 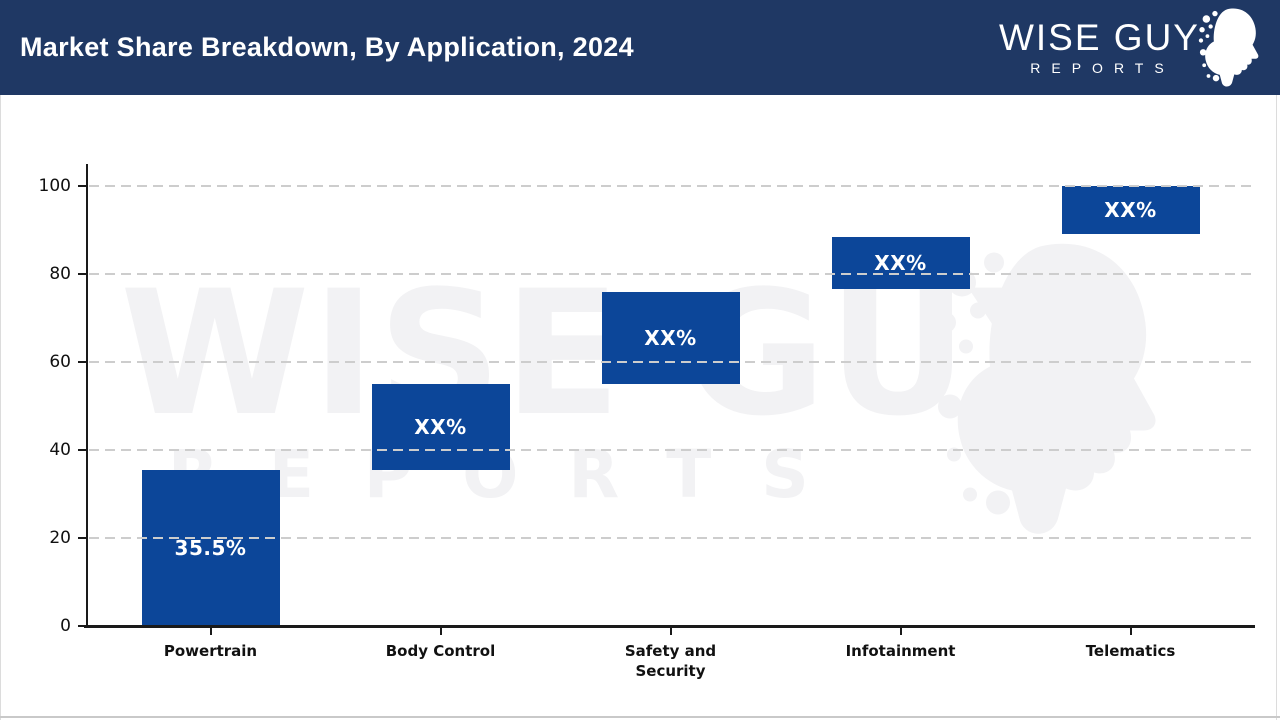 I want to click on y-axis-tick-label: 20, so click(x=60, y=538).